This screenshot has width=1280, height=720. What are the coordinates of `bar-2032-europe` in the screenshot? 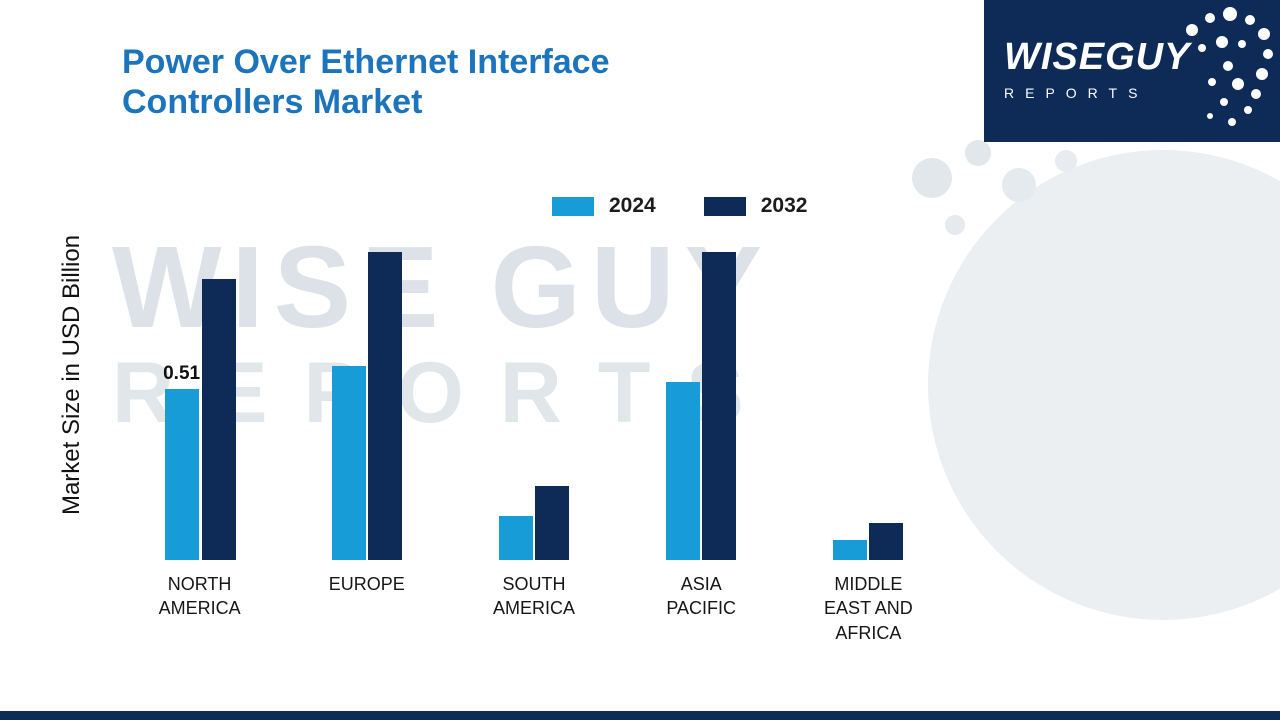 It's located at (384, 406).